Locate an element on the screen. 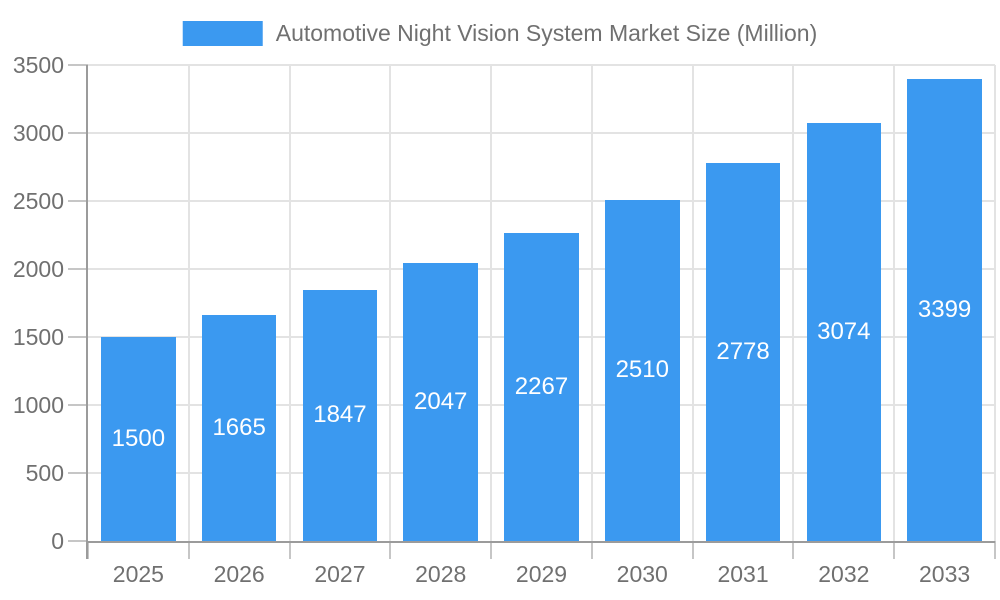  y-axis-label: 1000 is located at coordinates (38, 405).